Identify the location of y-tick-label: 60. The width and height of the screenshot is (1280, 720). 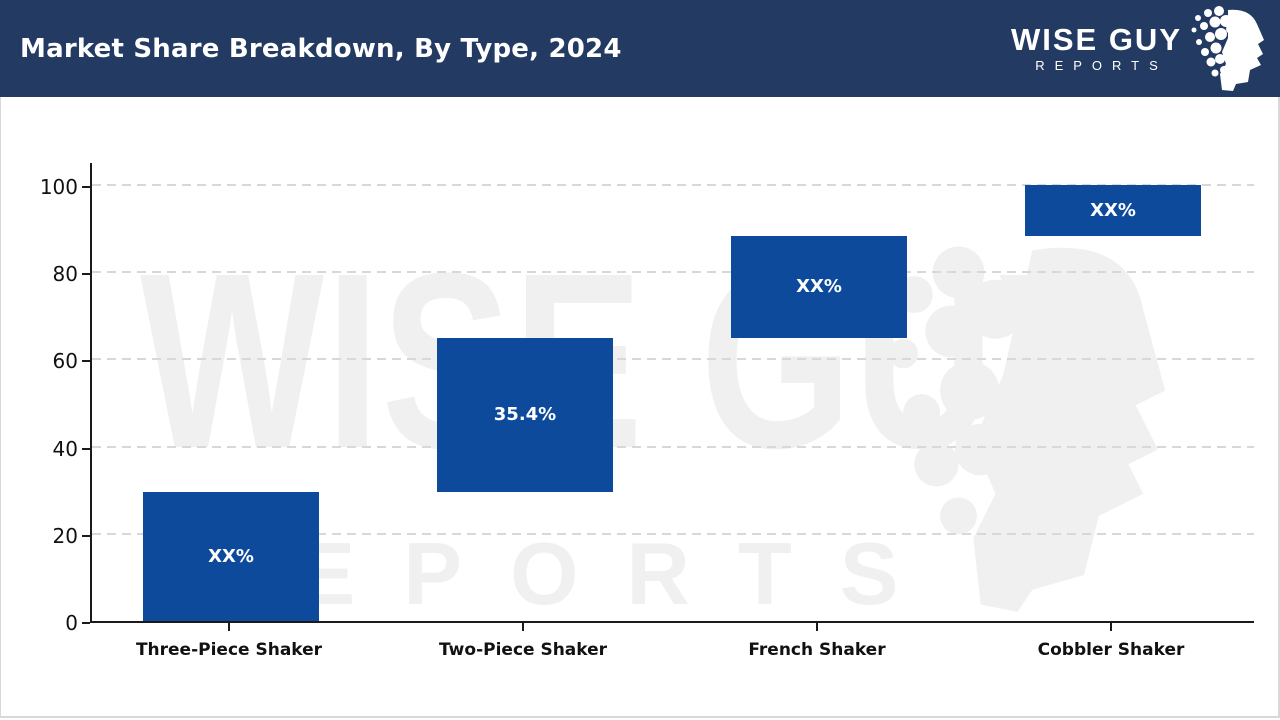
(65, 361).